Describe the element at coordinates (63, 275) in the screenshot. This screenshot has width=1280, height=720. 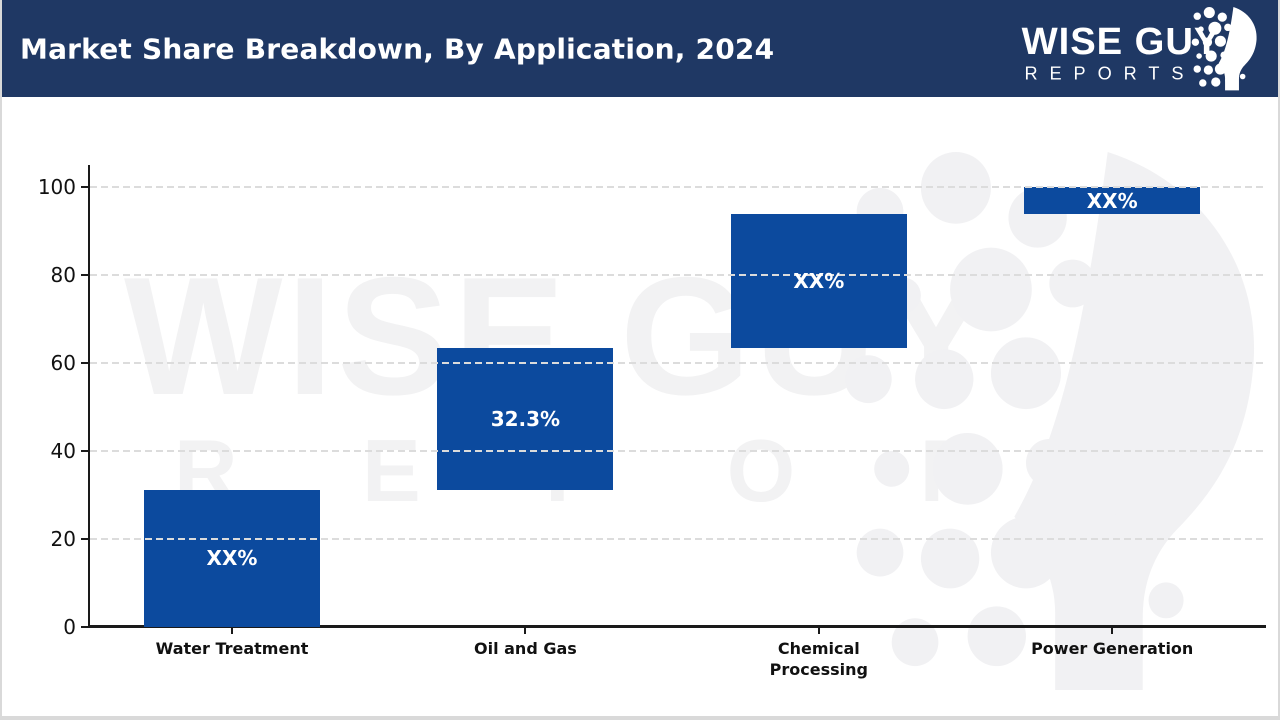
I see `y-tick-label: 80` at that location.